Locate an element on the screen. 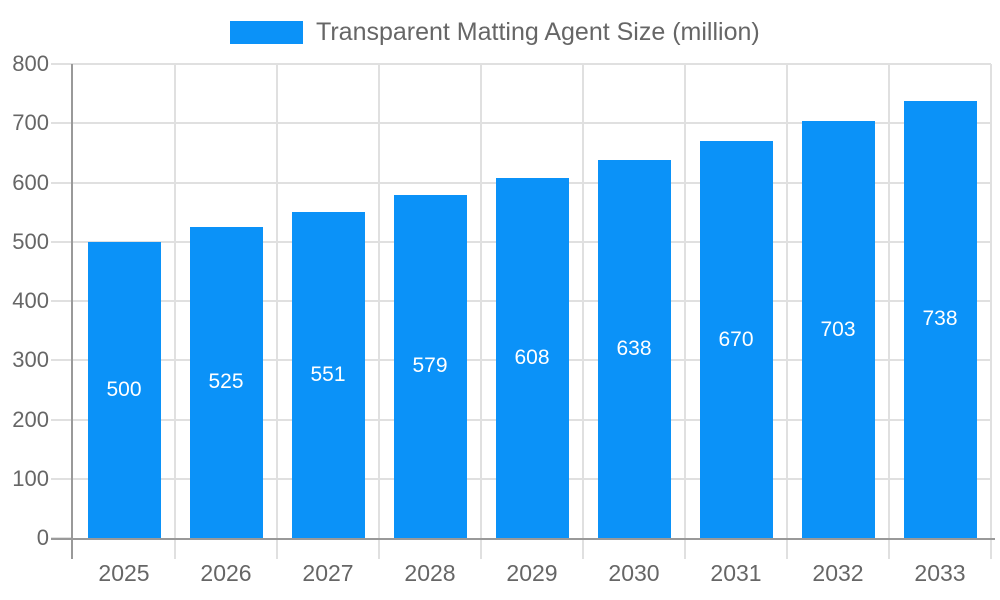 The image size is (1000, 600). y-axis-label: 400 is located at coordinates (30, 300).